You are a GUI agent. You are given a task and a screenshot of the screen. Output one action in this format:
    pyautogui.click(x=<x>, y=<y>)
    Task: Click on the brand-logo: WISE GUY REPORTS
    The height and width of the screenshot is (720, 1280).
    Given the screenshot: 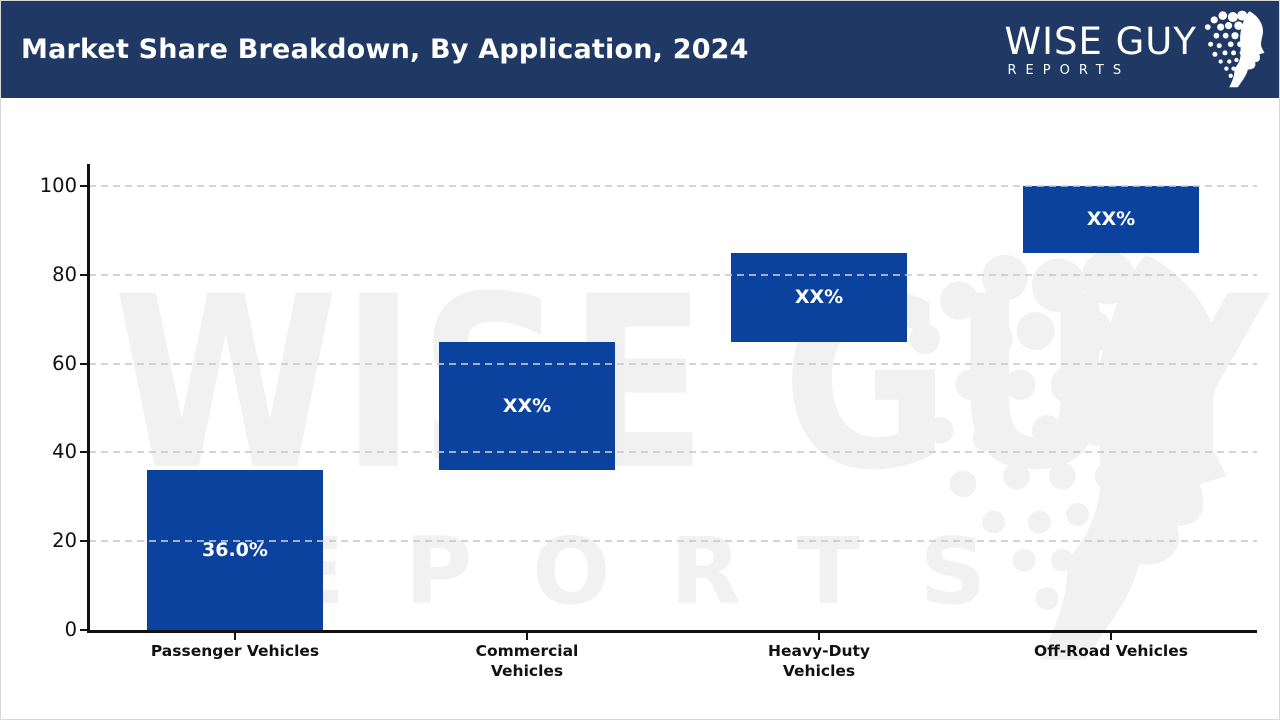 What is the action you would take?
    pyautogui.click(x=1138, y=50)
    